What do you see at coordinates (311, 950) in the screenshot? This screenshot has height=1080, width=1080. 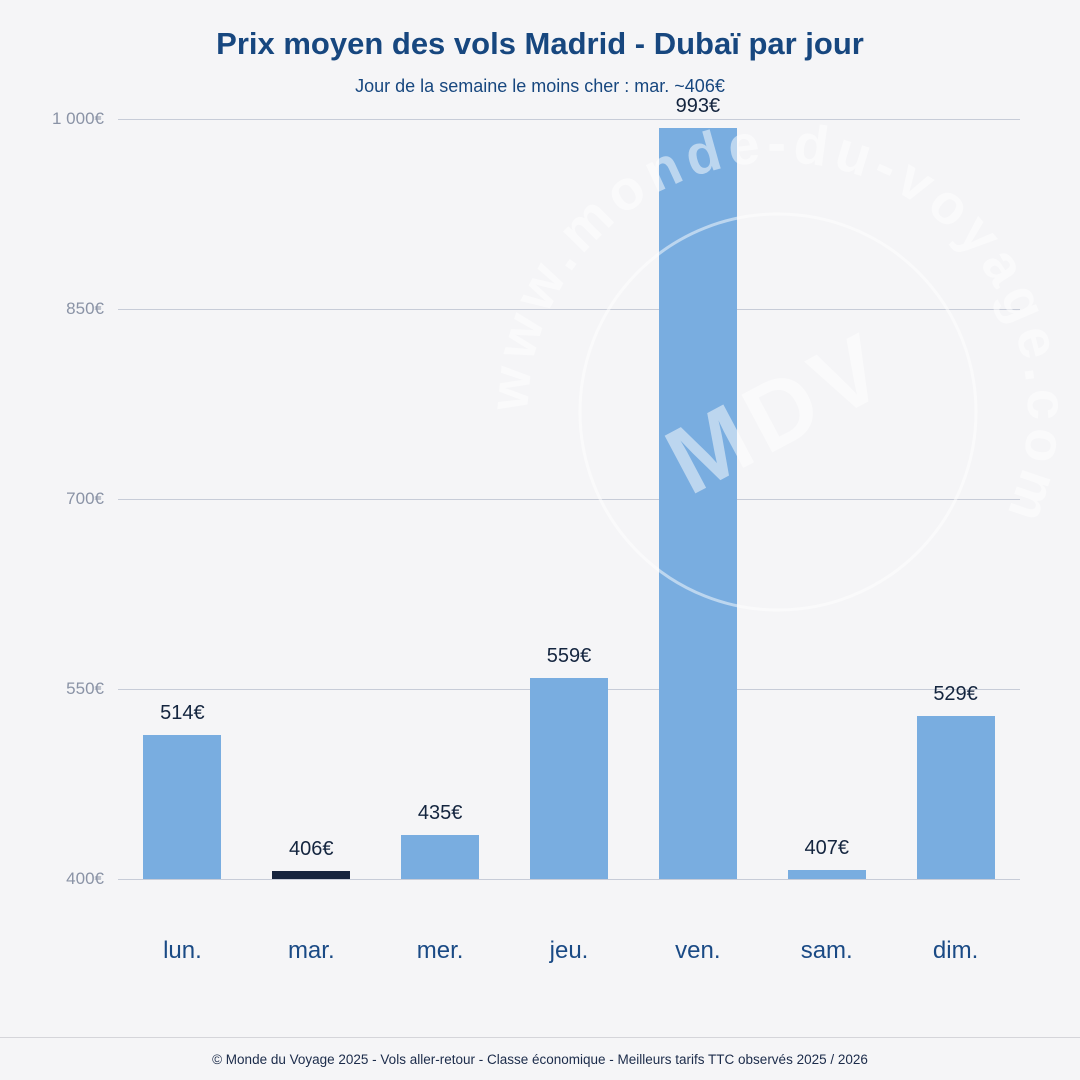 I see `x-axis-label: mar.` at bounding box center [311, 950].